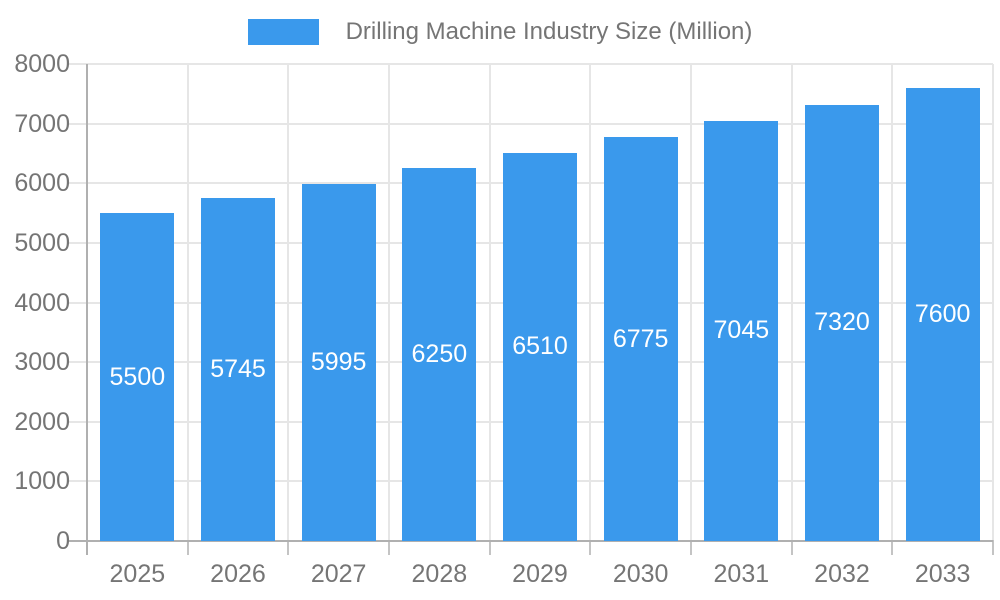 This screenshot has width=1000, height=600. I want to click on bar-value-label: 5745, so click(238, 369).